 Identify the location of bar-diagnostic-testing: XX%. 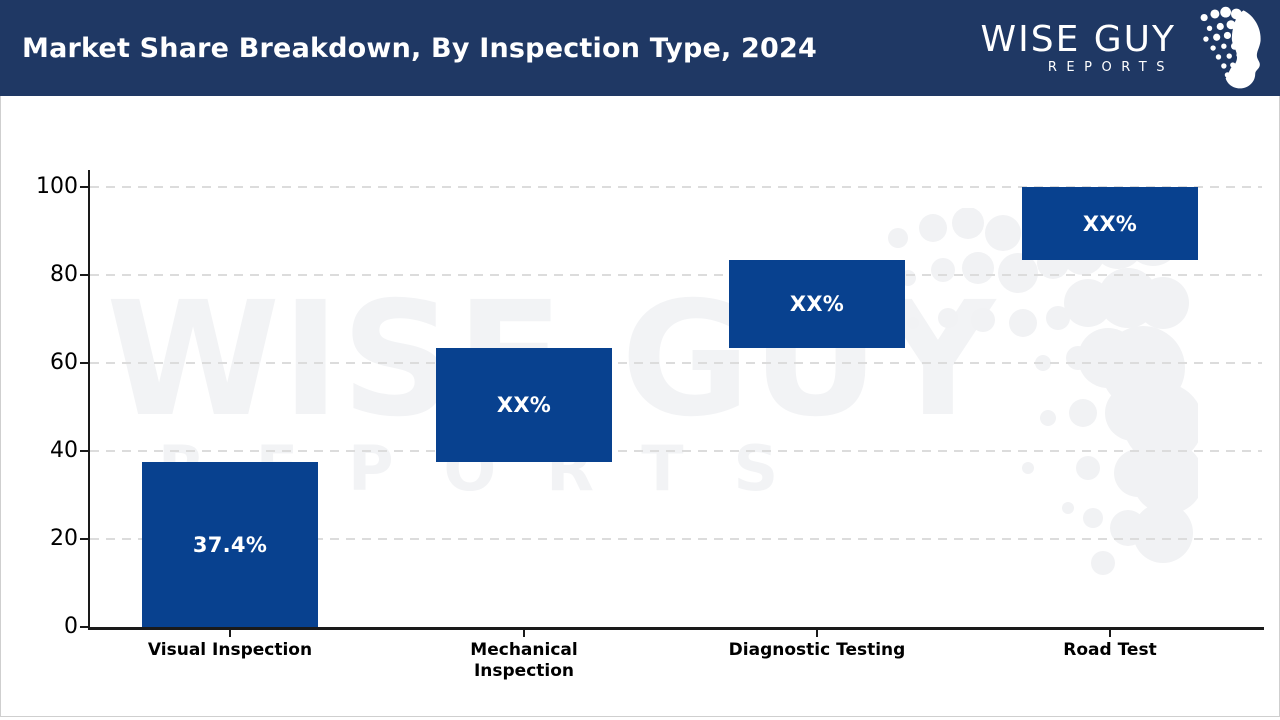
(817, 304).